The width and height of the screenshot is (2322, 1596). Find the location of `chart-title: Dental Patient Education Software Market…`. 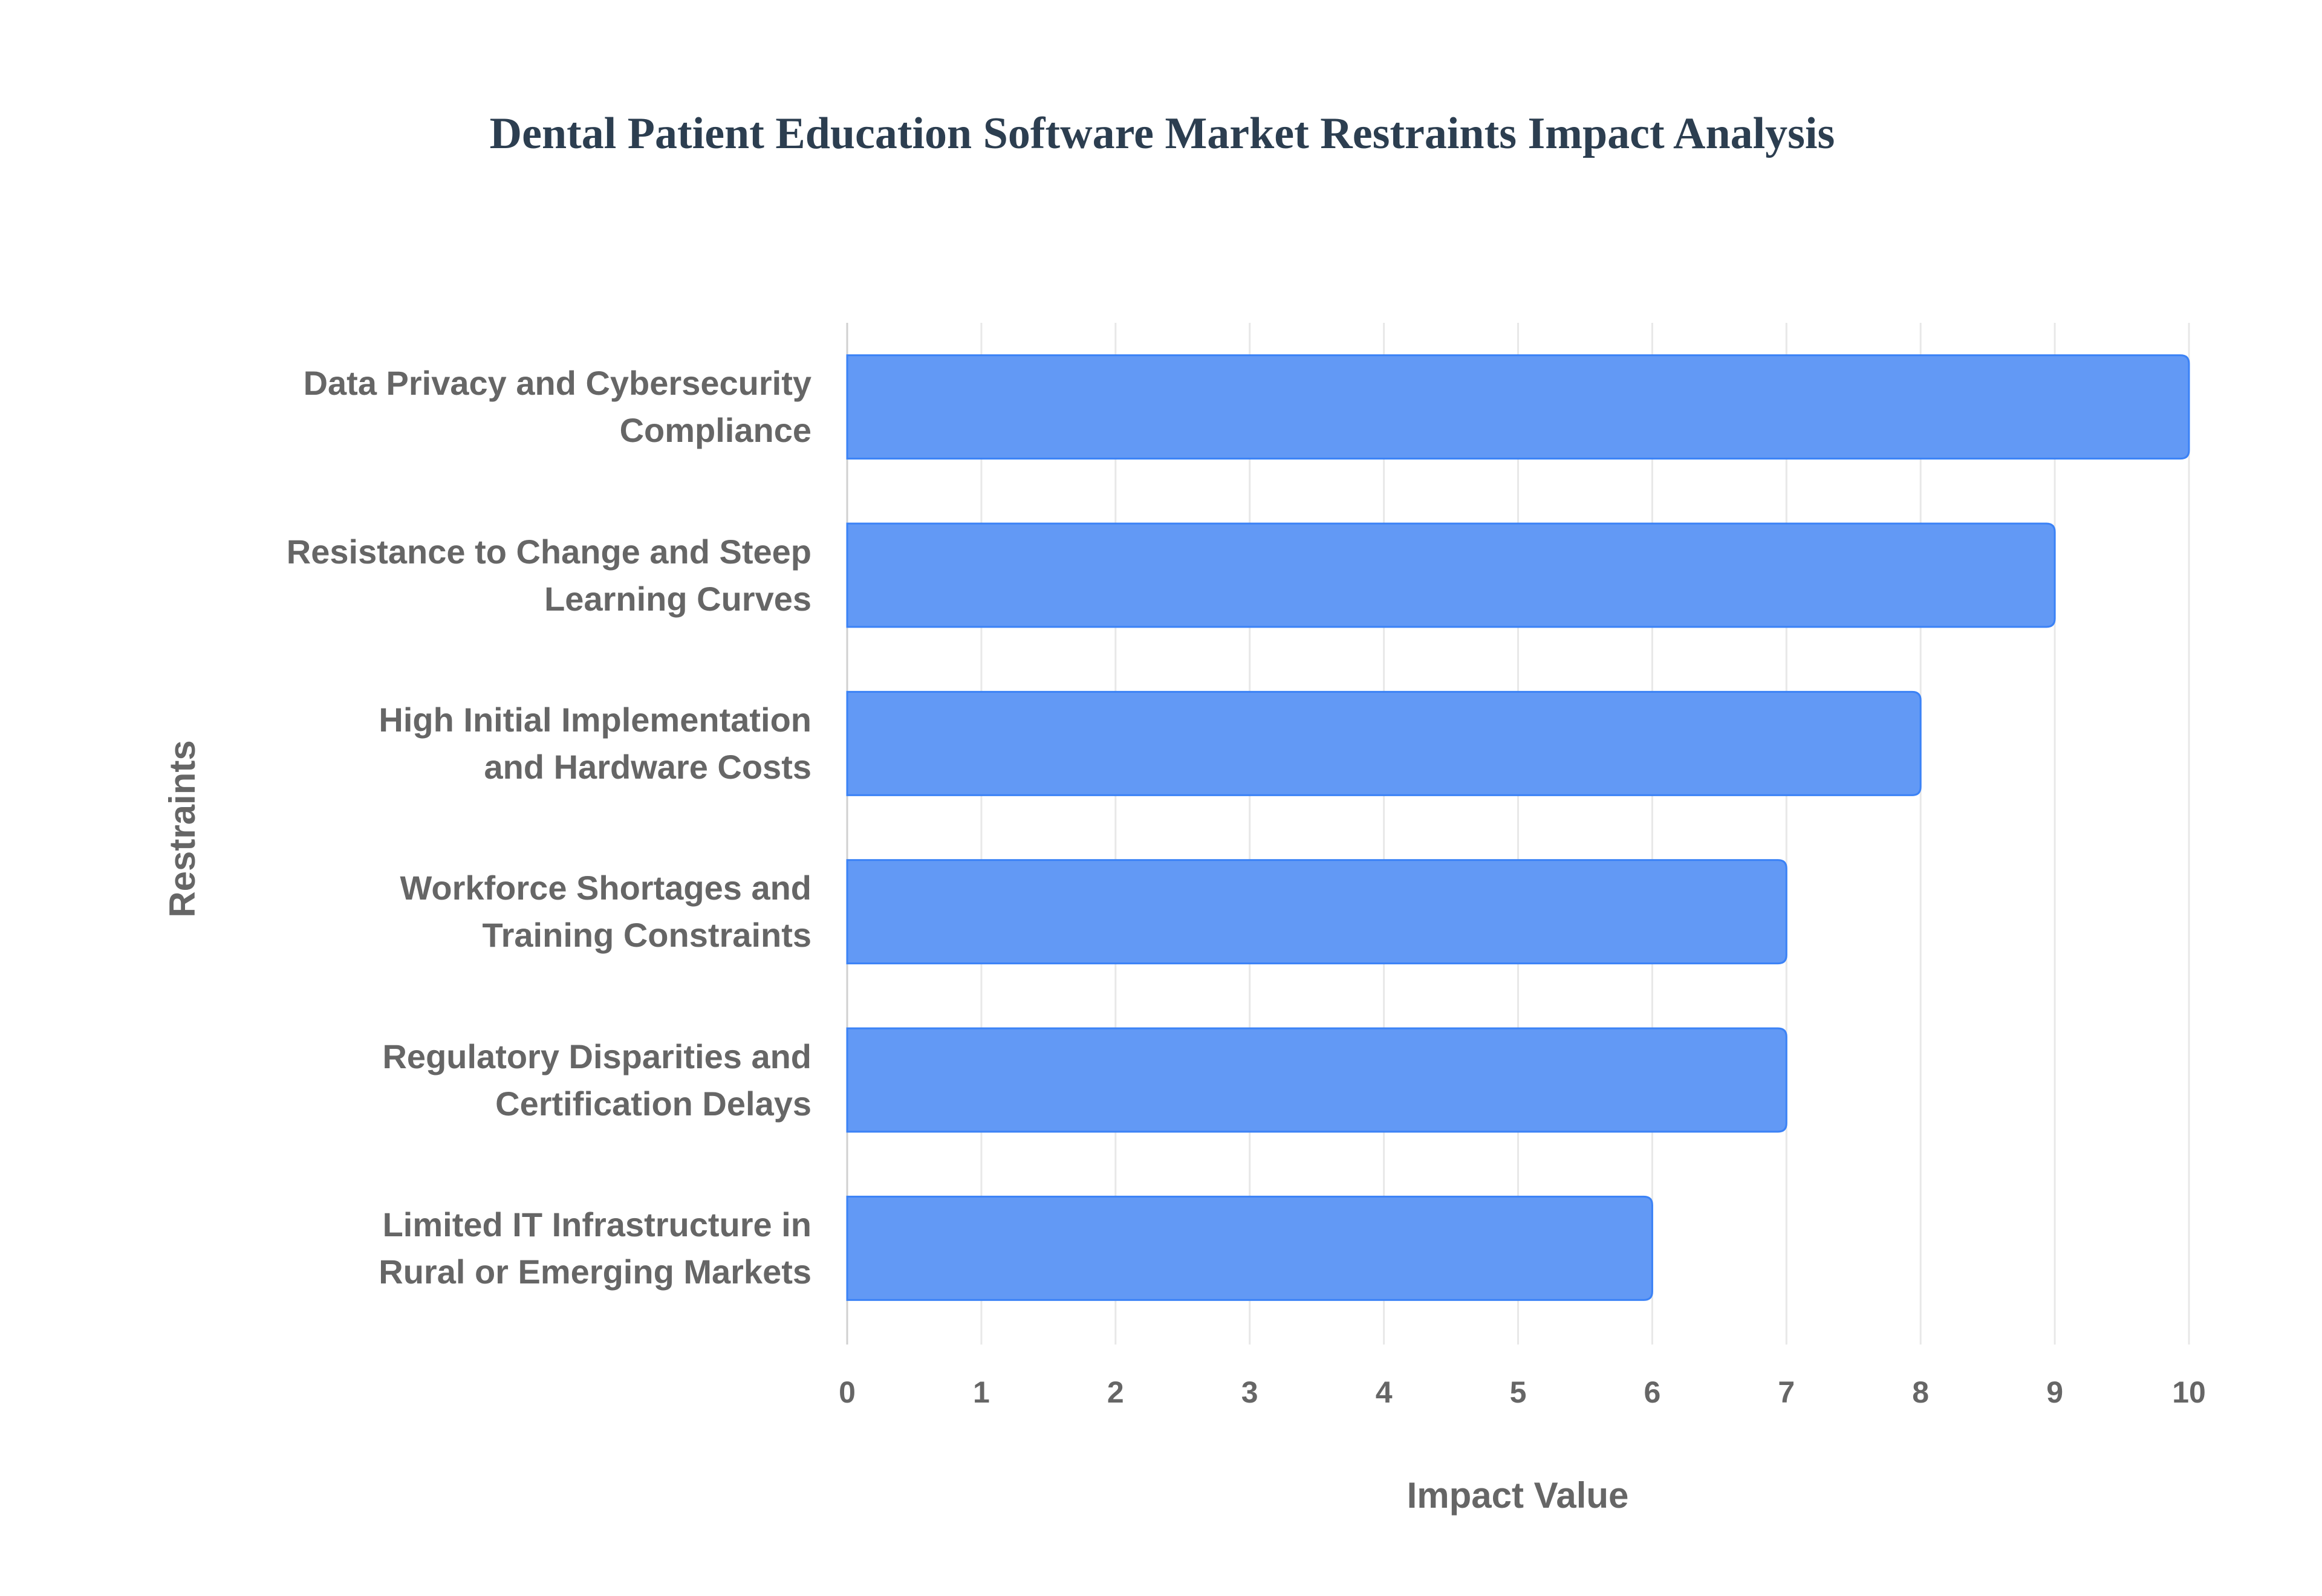

chart-title: Dental Patient Education Software Market… is located at coordinates (1162, 133).